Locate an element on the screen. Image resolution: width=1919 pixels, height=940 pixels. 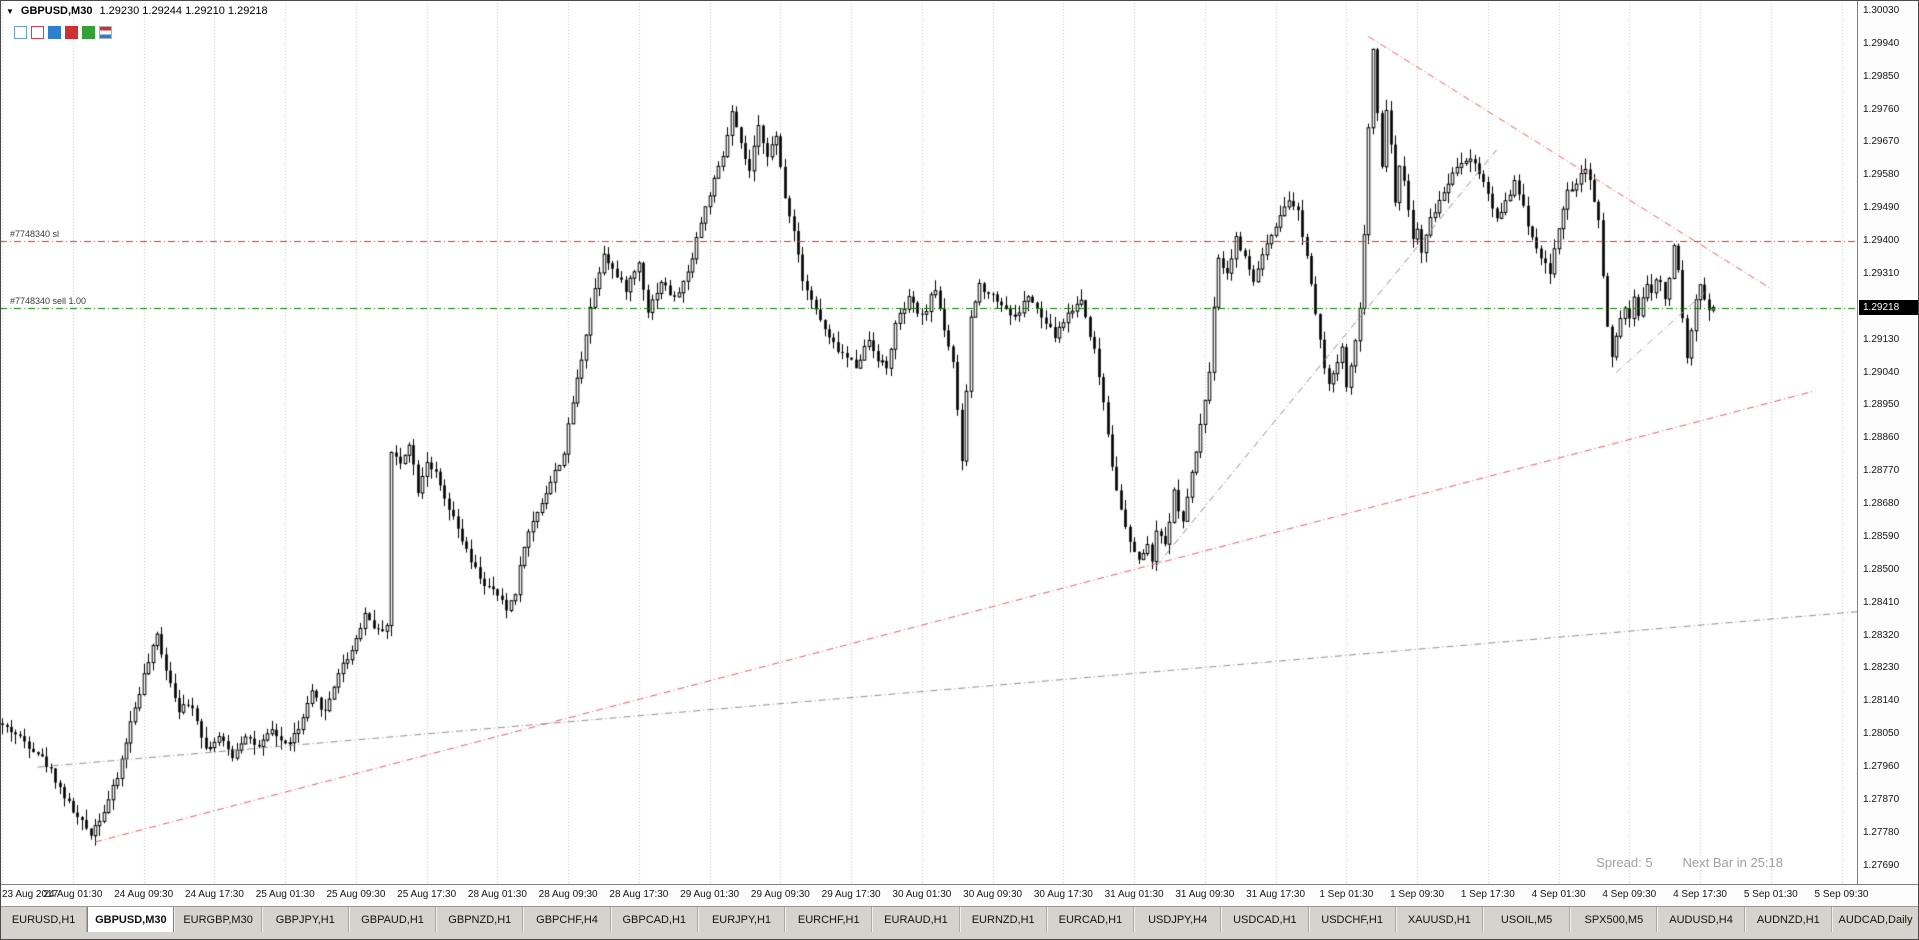
tab-gbpcad-h1: GBPCAD,H1 is located at coordinates (654, 919).